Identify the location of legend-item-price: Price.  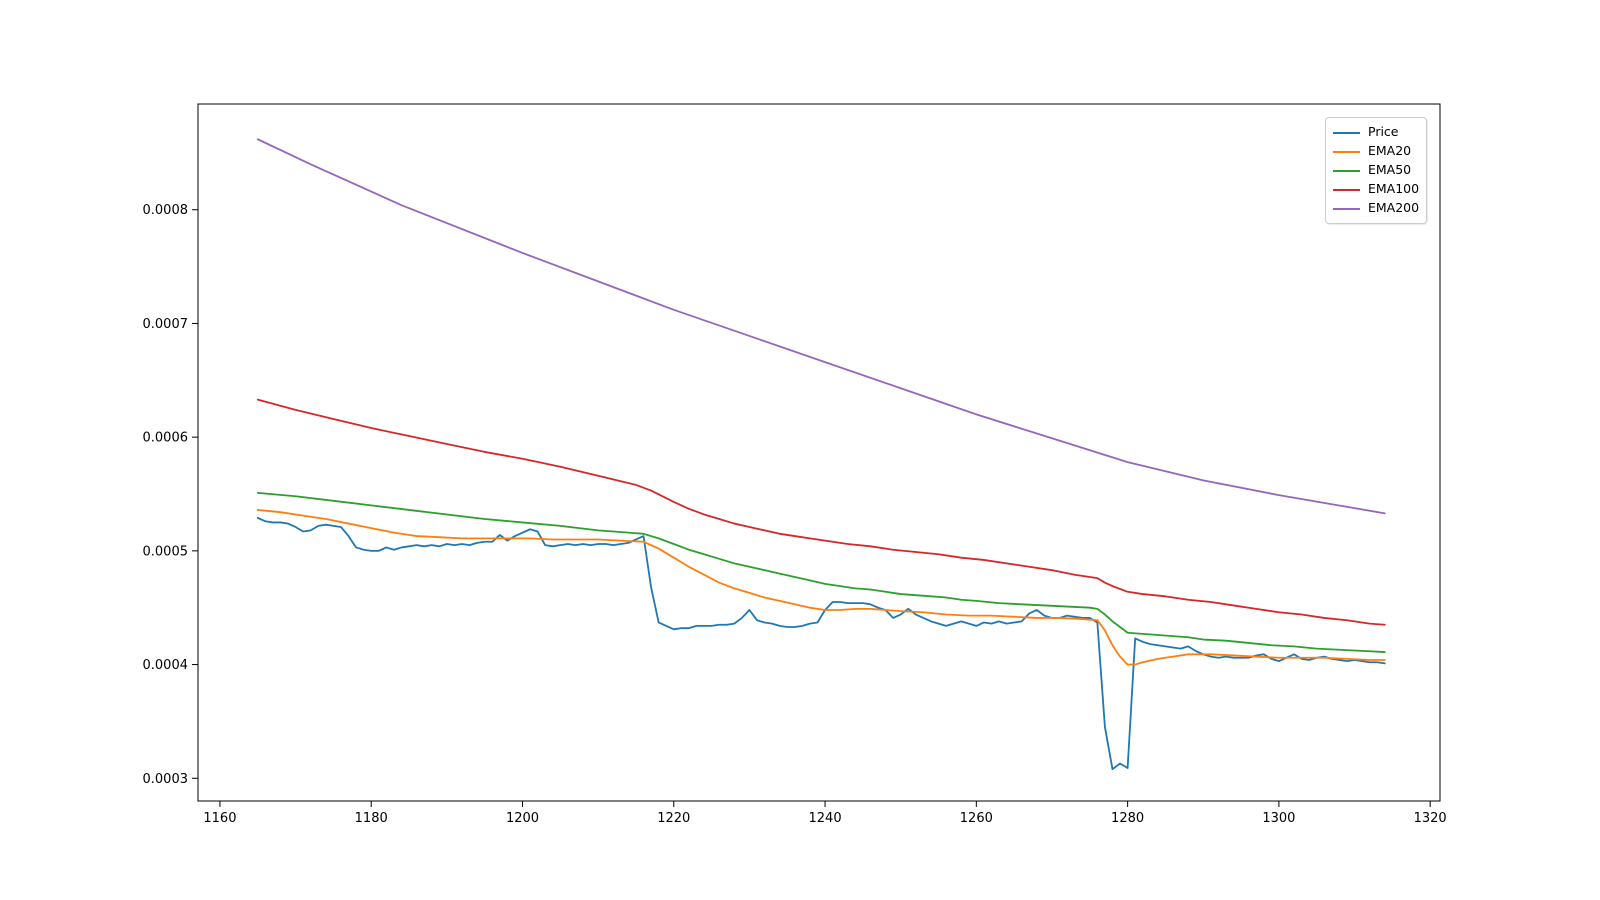
(1376, 132).